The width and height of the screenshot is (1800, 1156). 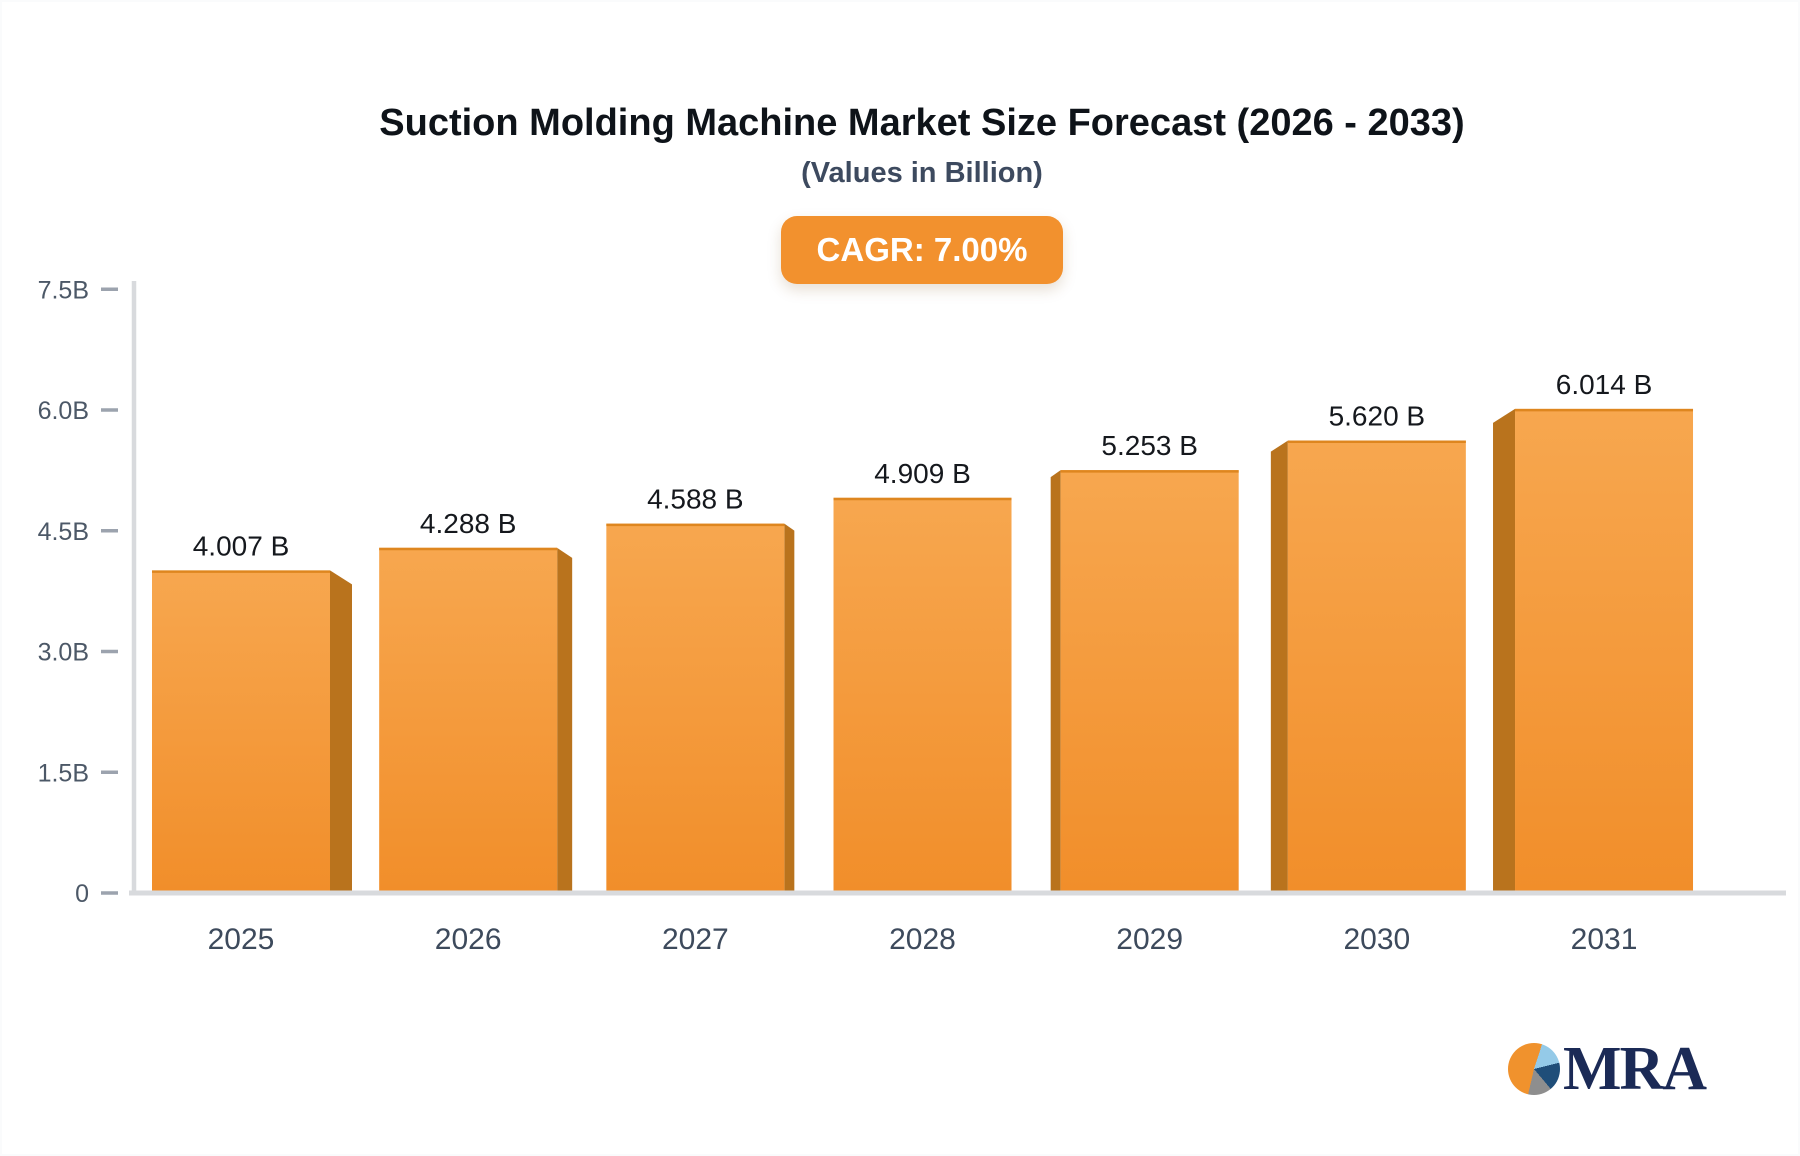 I want to click on x-tick-label: 2025, so click(x=241, y=939).